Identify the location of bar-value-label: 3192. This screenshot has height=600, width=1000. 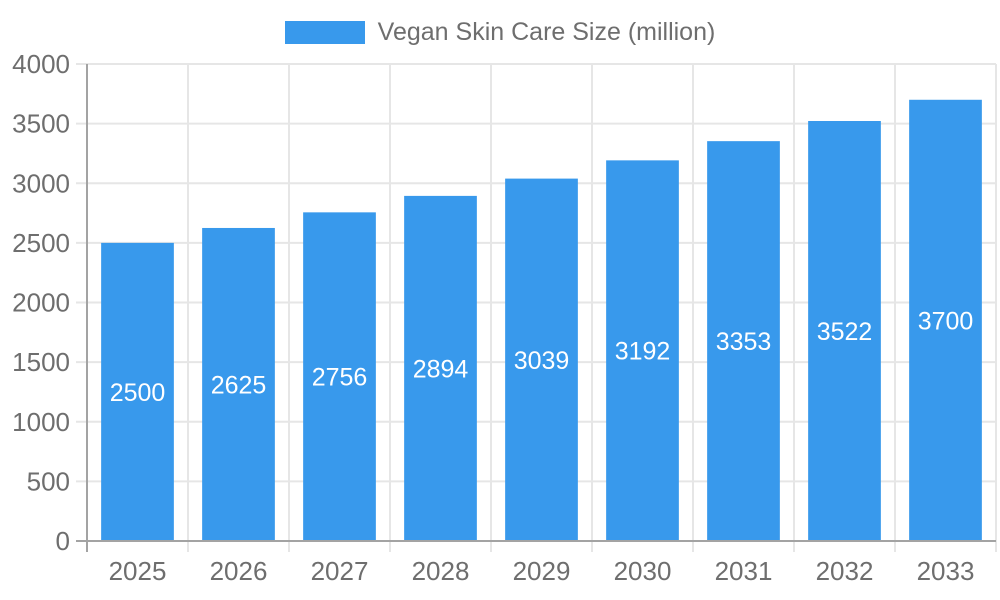
(643, 352).